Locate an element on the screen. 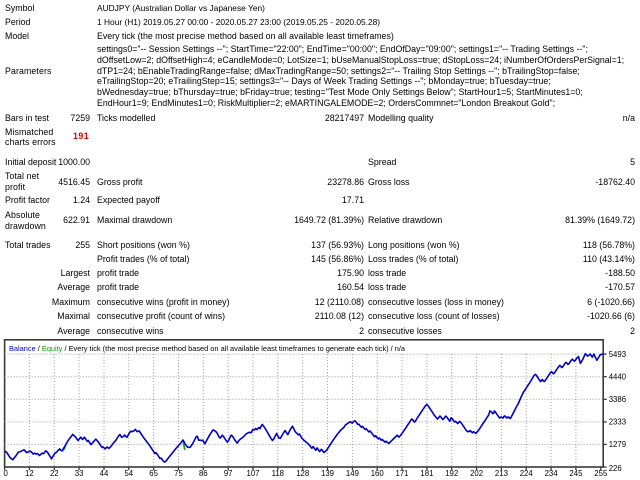 The width and height of the screenshot is (640, 480). svg-text: 128 is located at coordinates (302, 473).